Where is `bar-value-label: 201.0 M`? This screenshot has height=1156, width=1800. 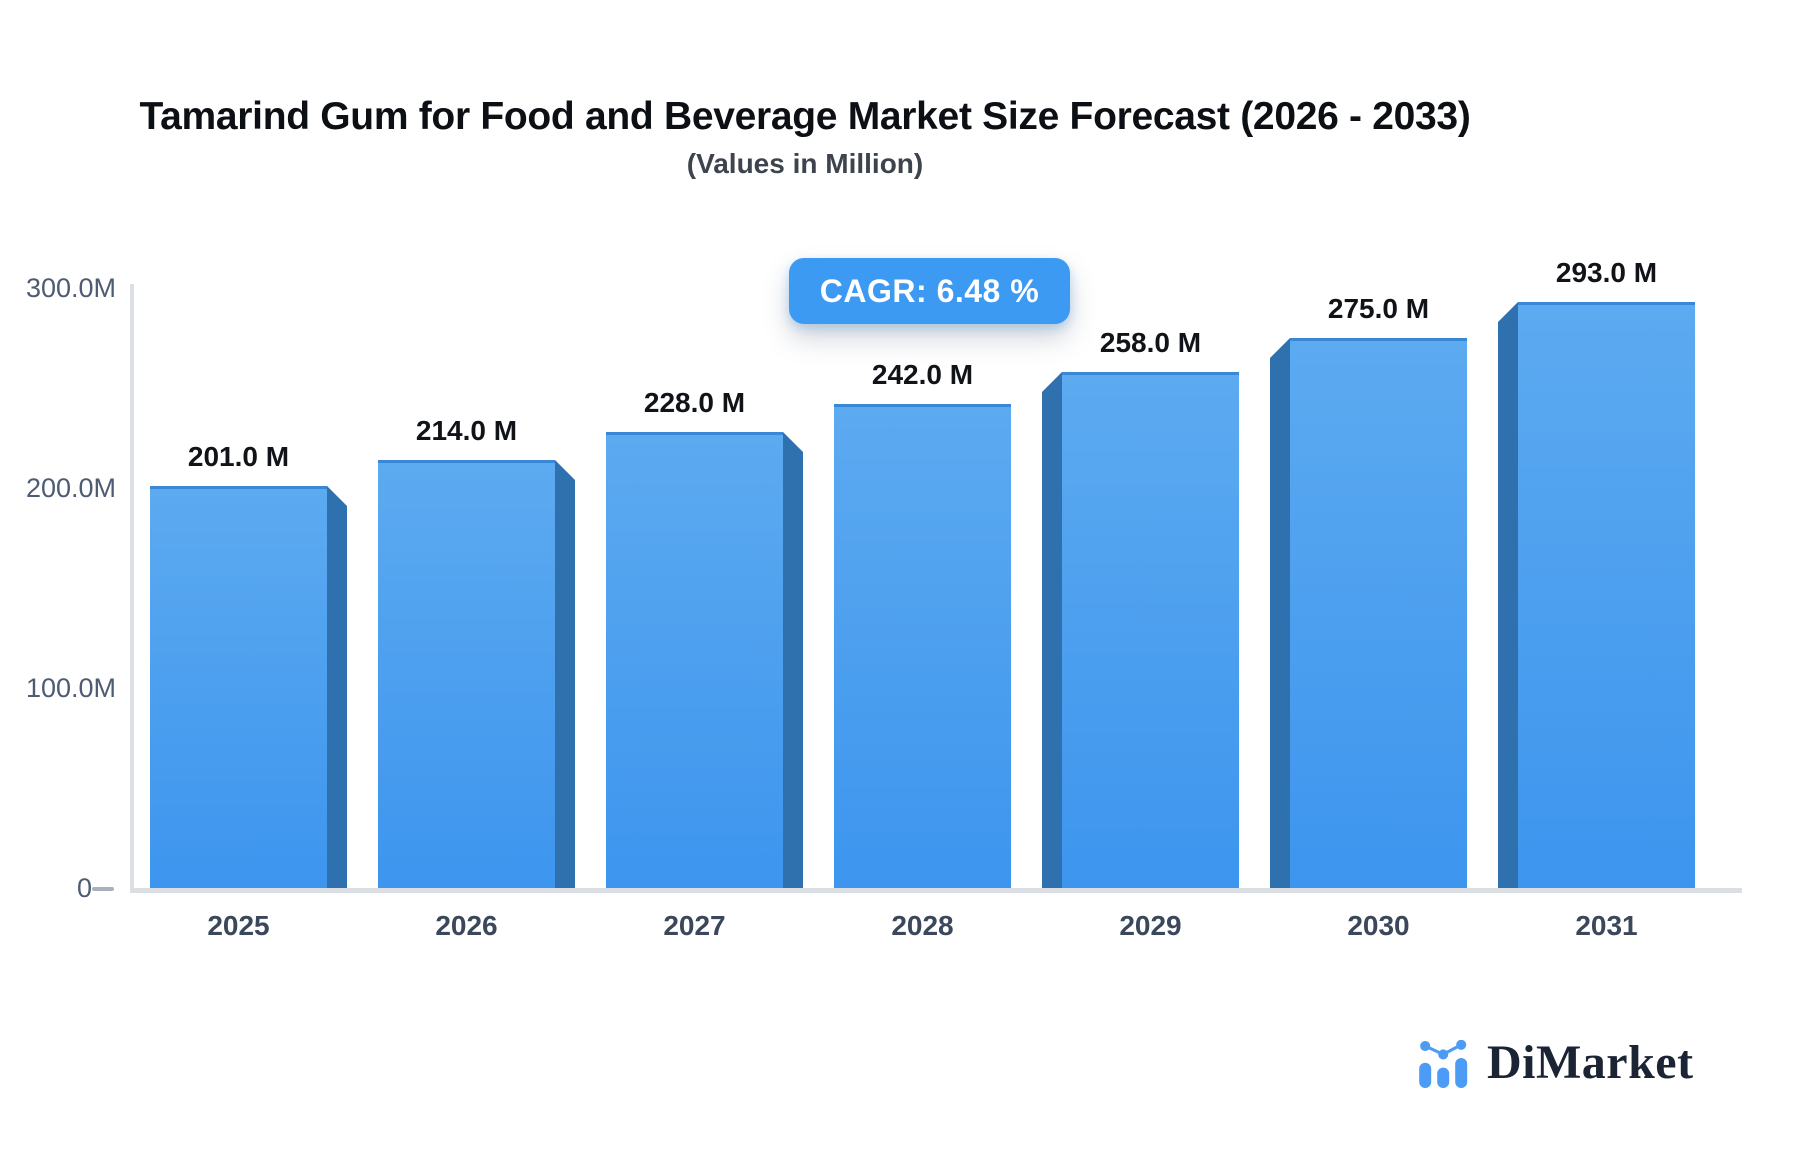 bar-value-label: 201.0 M is located at coordinates (238, 456).